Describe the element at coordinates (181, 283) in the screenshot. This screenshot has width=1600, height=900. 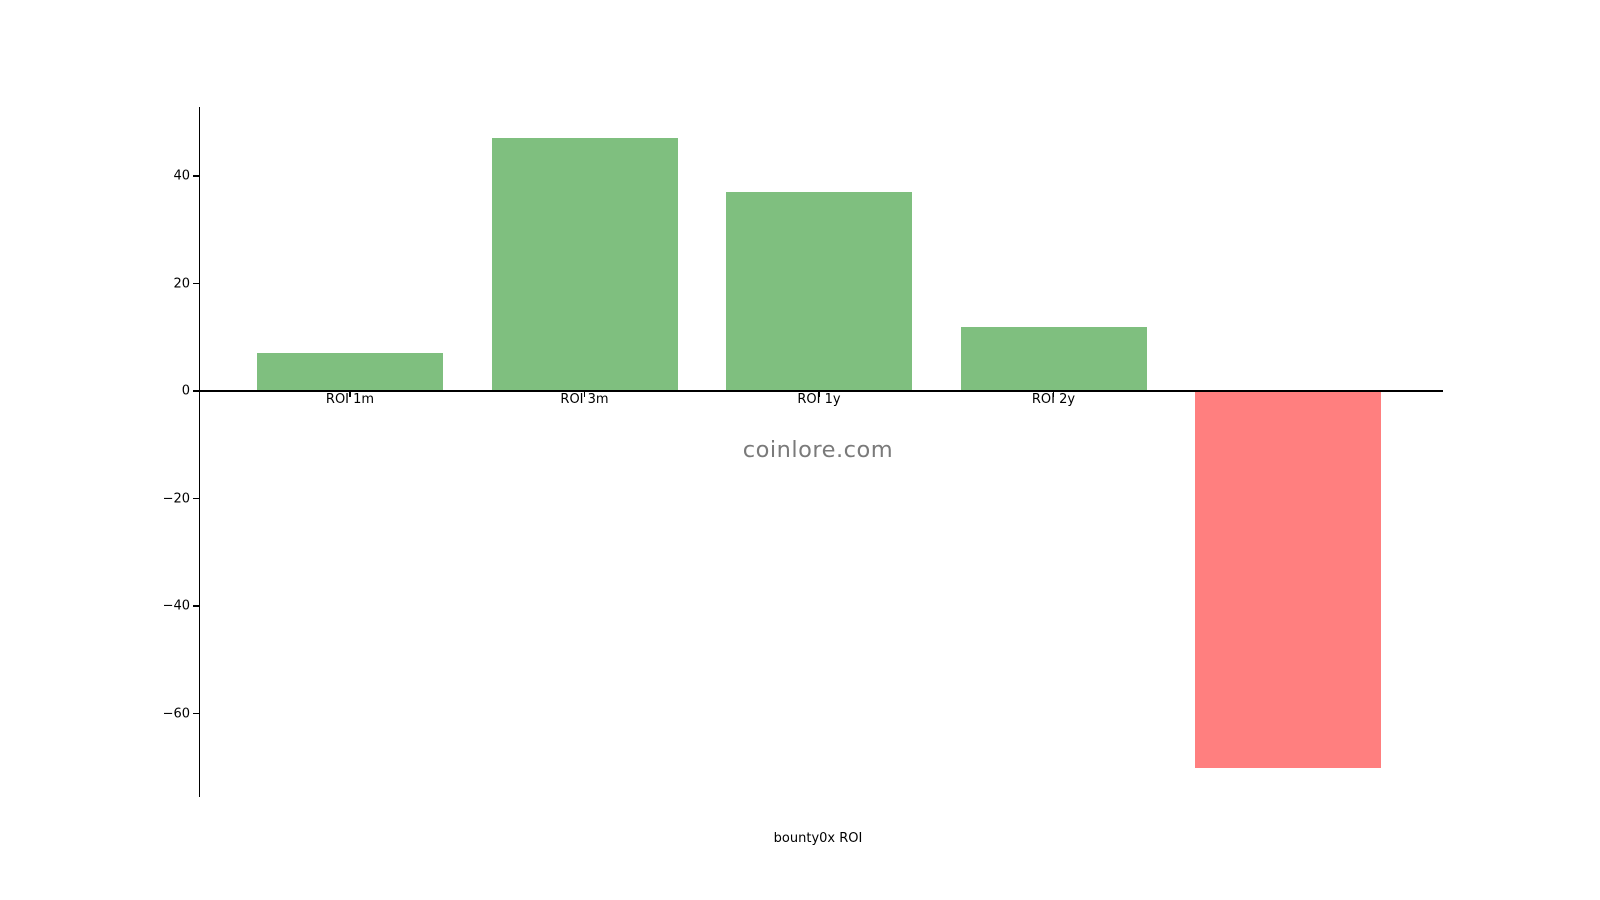
I see `y-axis-tick-label: 20` at that location.